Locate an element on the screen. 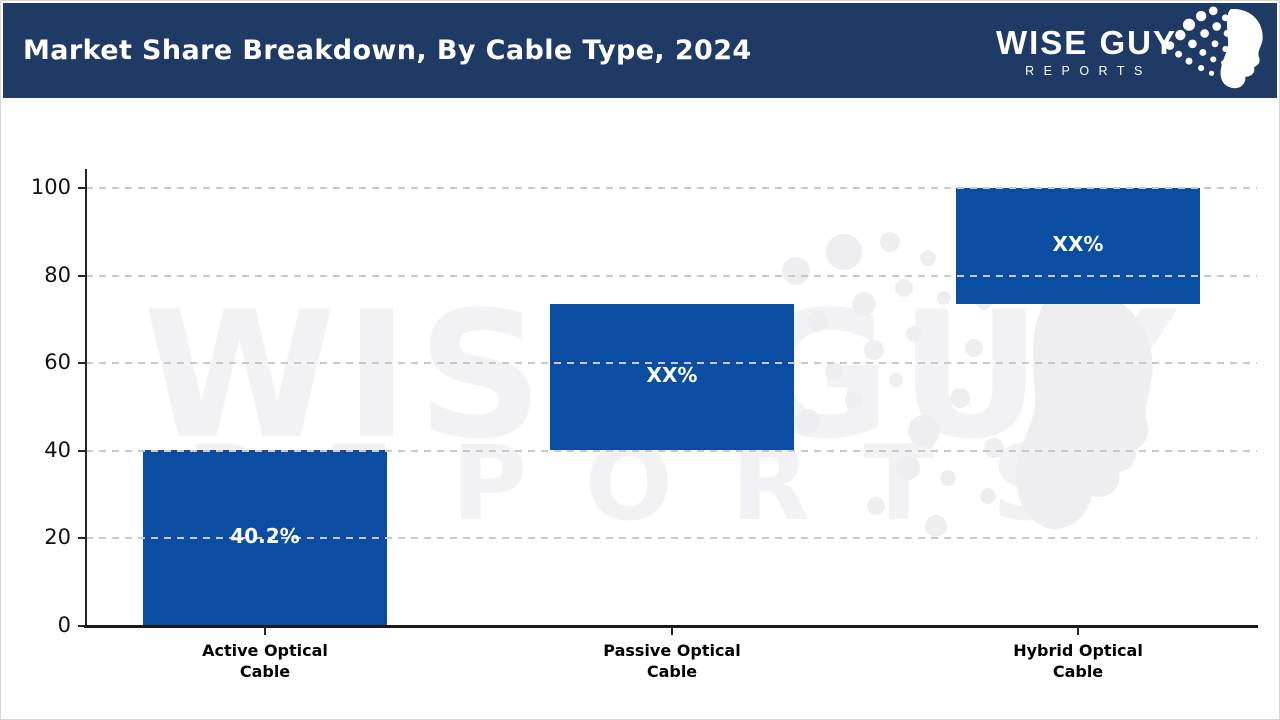  y-axis-line is located at coordinates (86, 398).